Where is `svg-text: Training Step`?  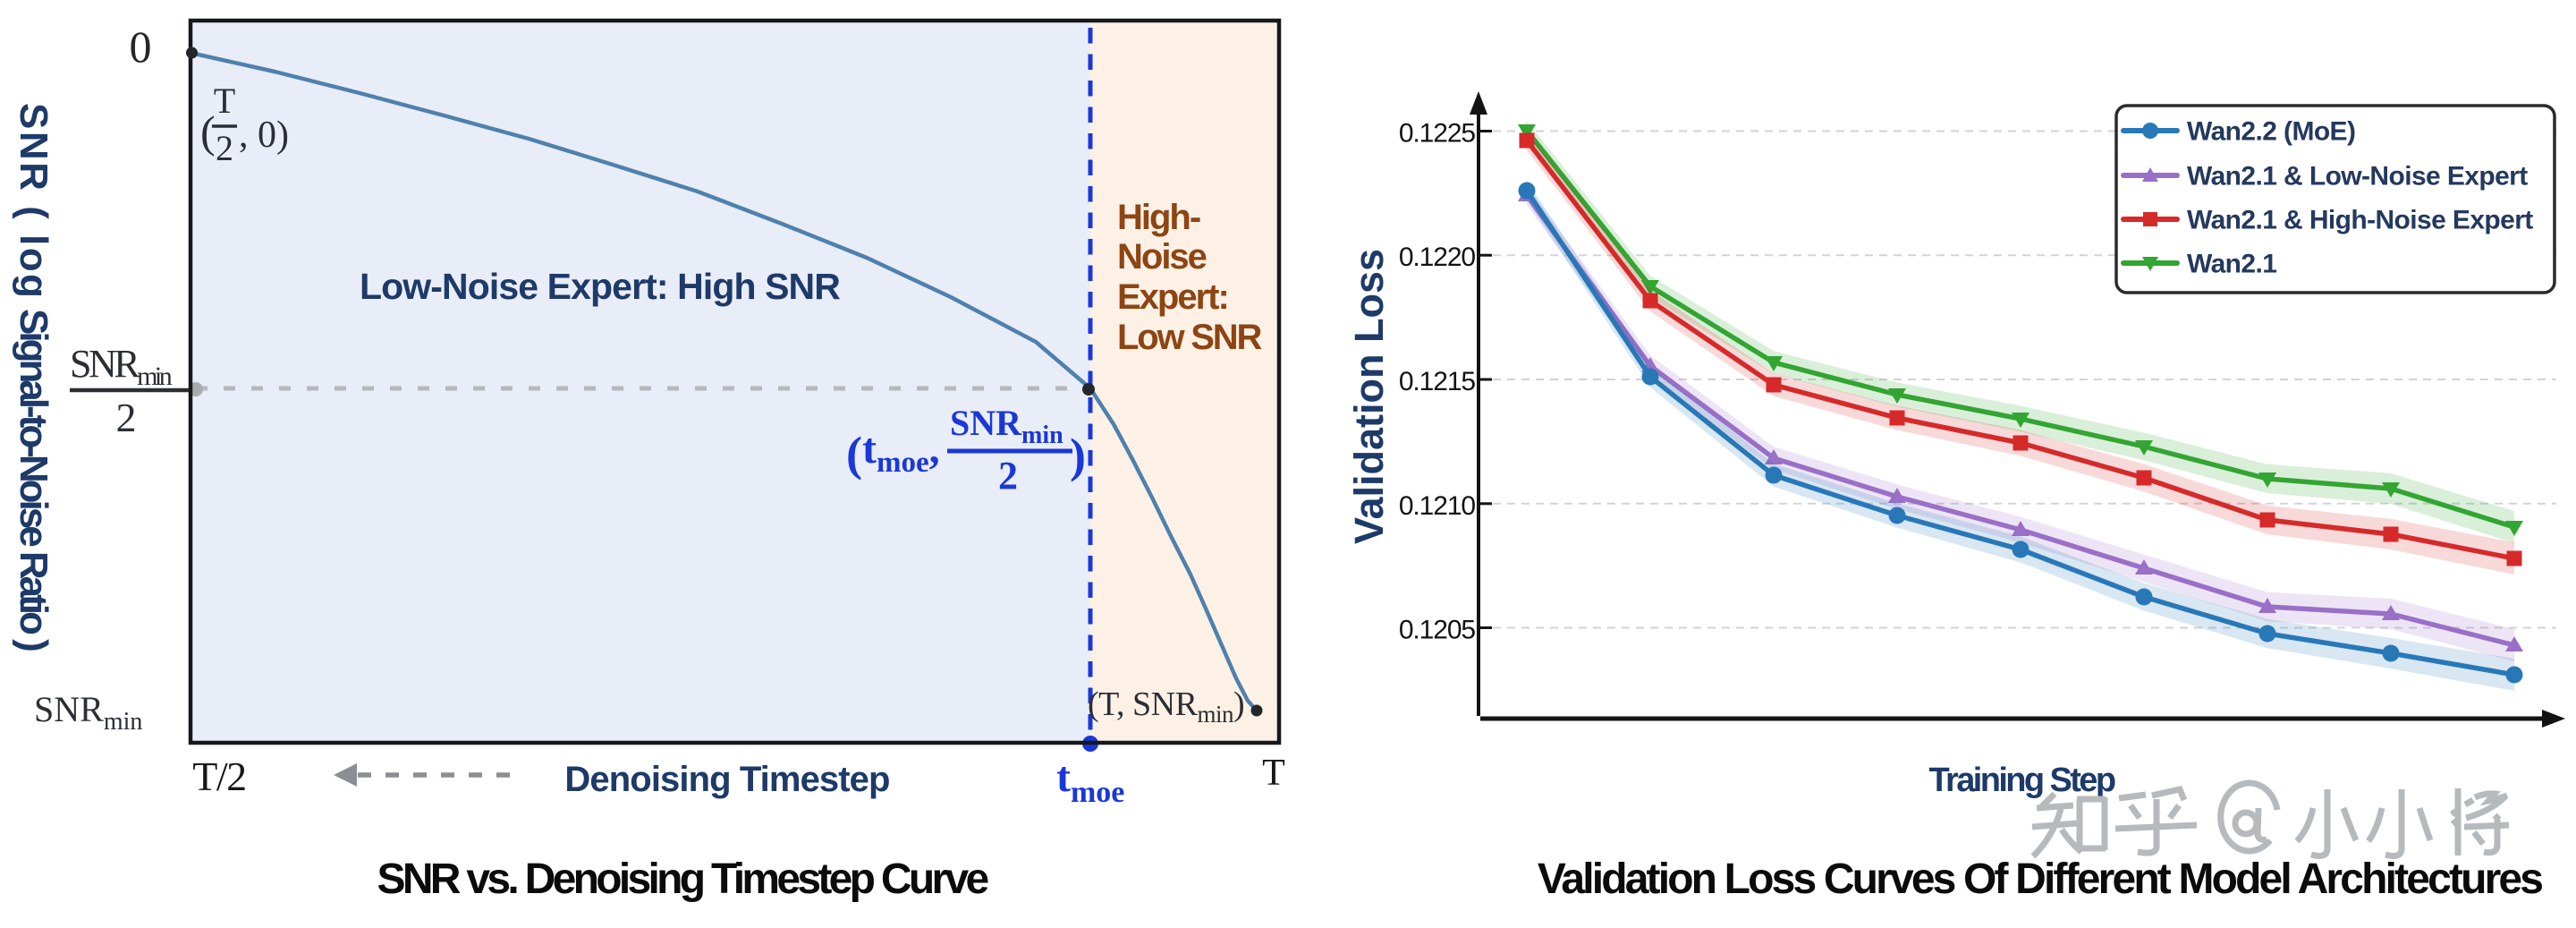
svg-text: Training Step is located at coordinates (2022, 780).